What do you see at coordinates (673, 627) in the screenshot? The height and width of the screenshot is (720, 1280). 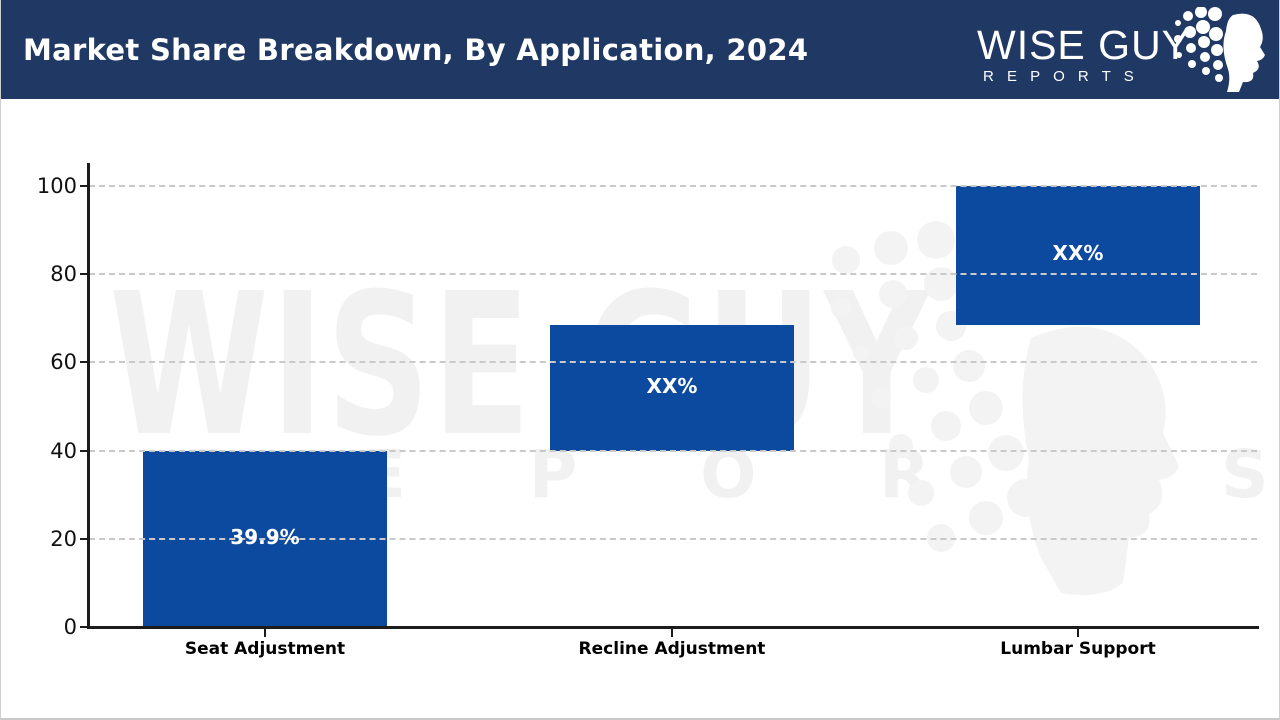 I see `x-axis-spine` at bounding box center [673, 627].